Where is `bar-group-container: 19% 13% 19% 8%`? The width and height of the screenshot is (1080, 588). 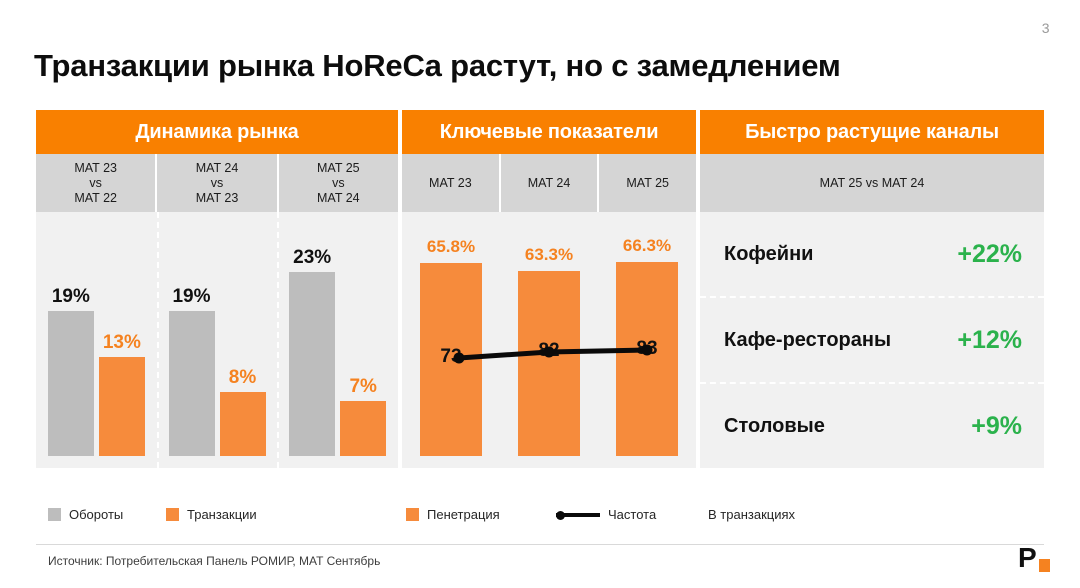
bar-group-container: 19% 13% 19% 8% is located at coordinates (217, 340).